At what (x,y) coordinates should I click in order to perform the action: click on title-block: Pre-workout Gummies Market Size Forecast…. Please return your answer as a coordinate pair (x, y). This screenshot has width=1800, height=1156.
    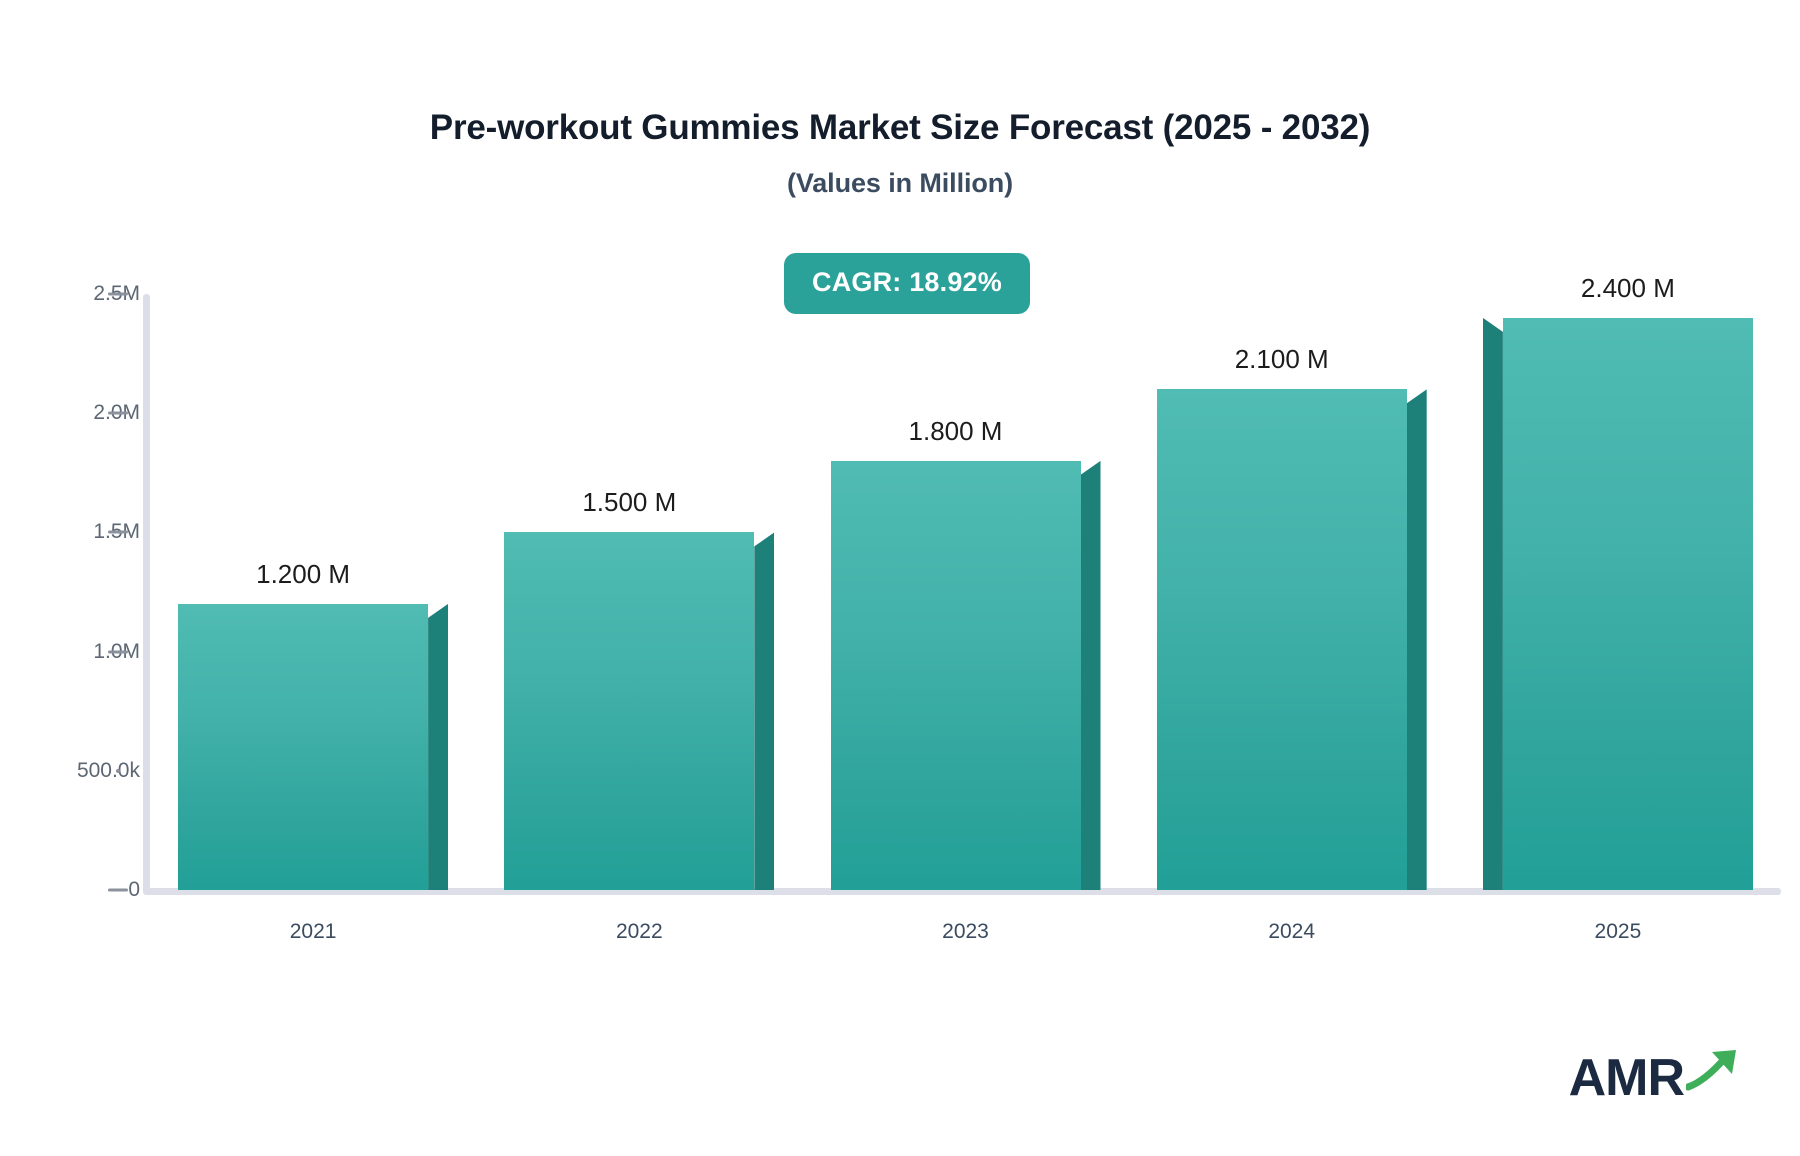
    Looking at the image, I should click on (900, 153).